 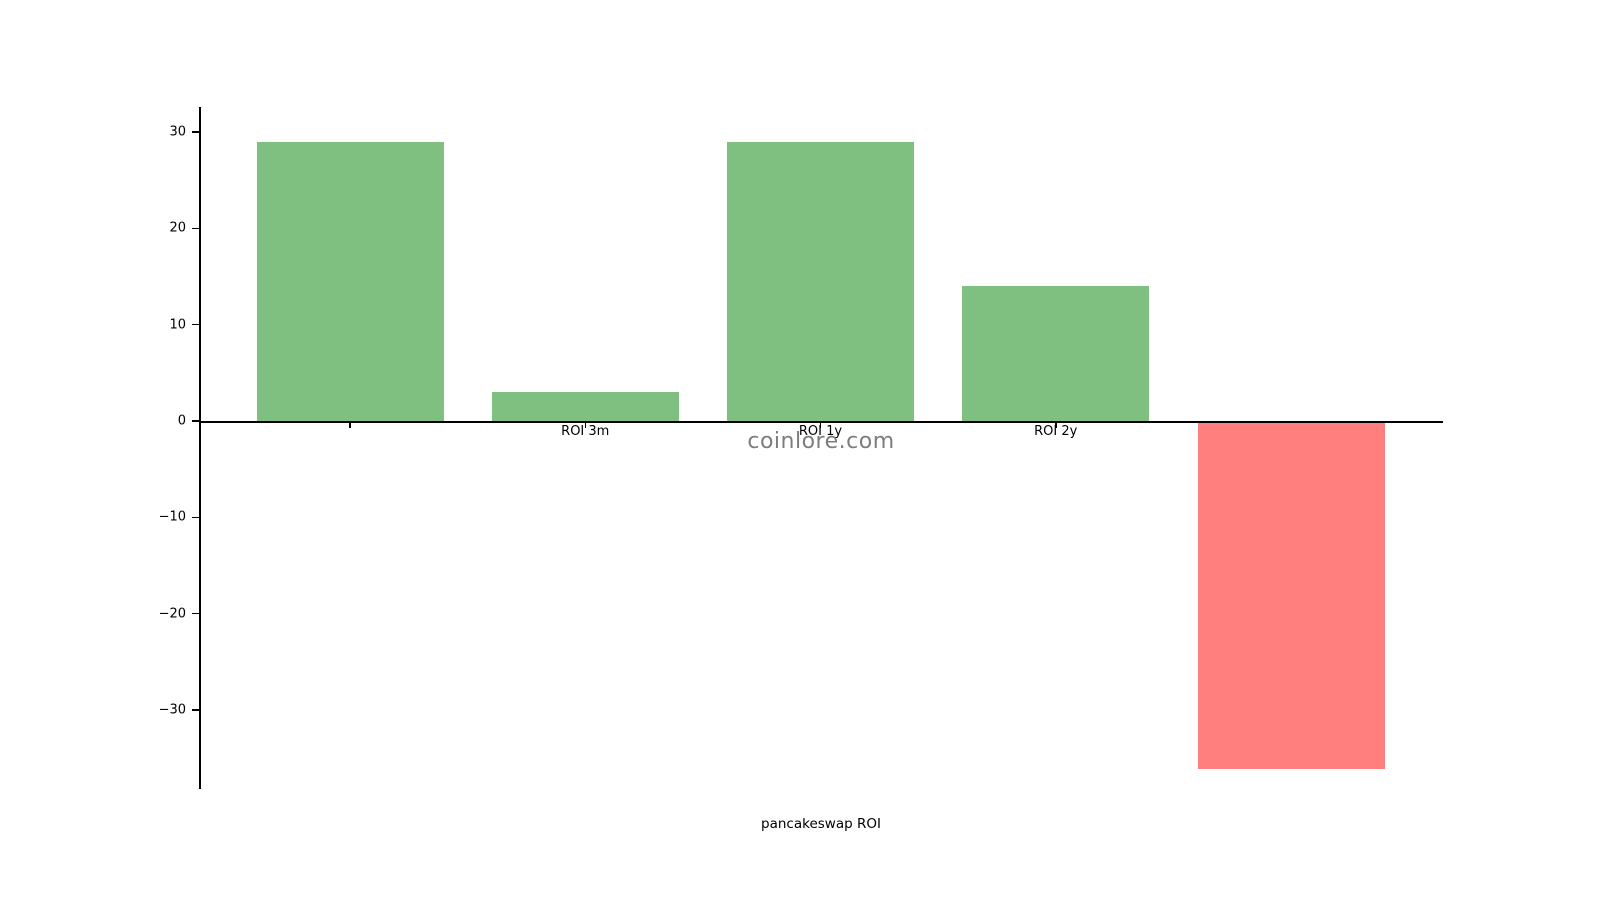 I want to click on chart-title: pancakeswap ROI, so click(x=821, y=824).